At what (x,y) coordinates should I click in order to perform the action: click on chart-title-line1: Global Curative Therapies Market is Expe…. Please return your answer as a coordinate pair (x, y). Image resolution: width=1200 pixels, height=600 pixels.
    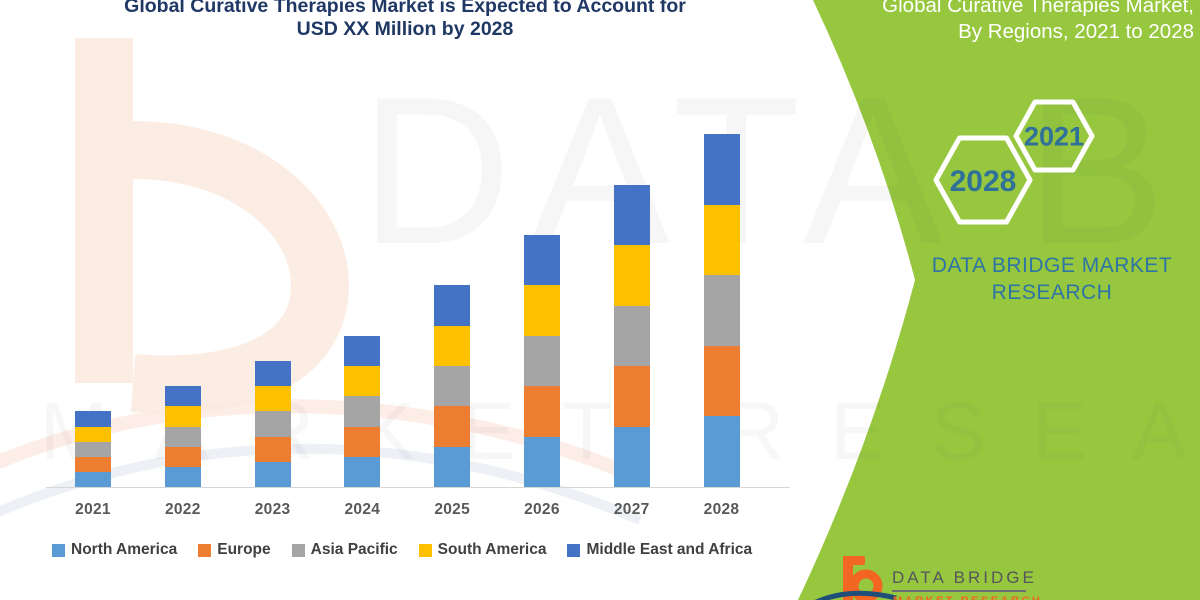
    Looking at the image, I should click on (405, 8).